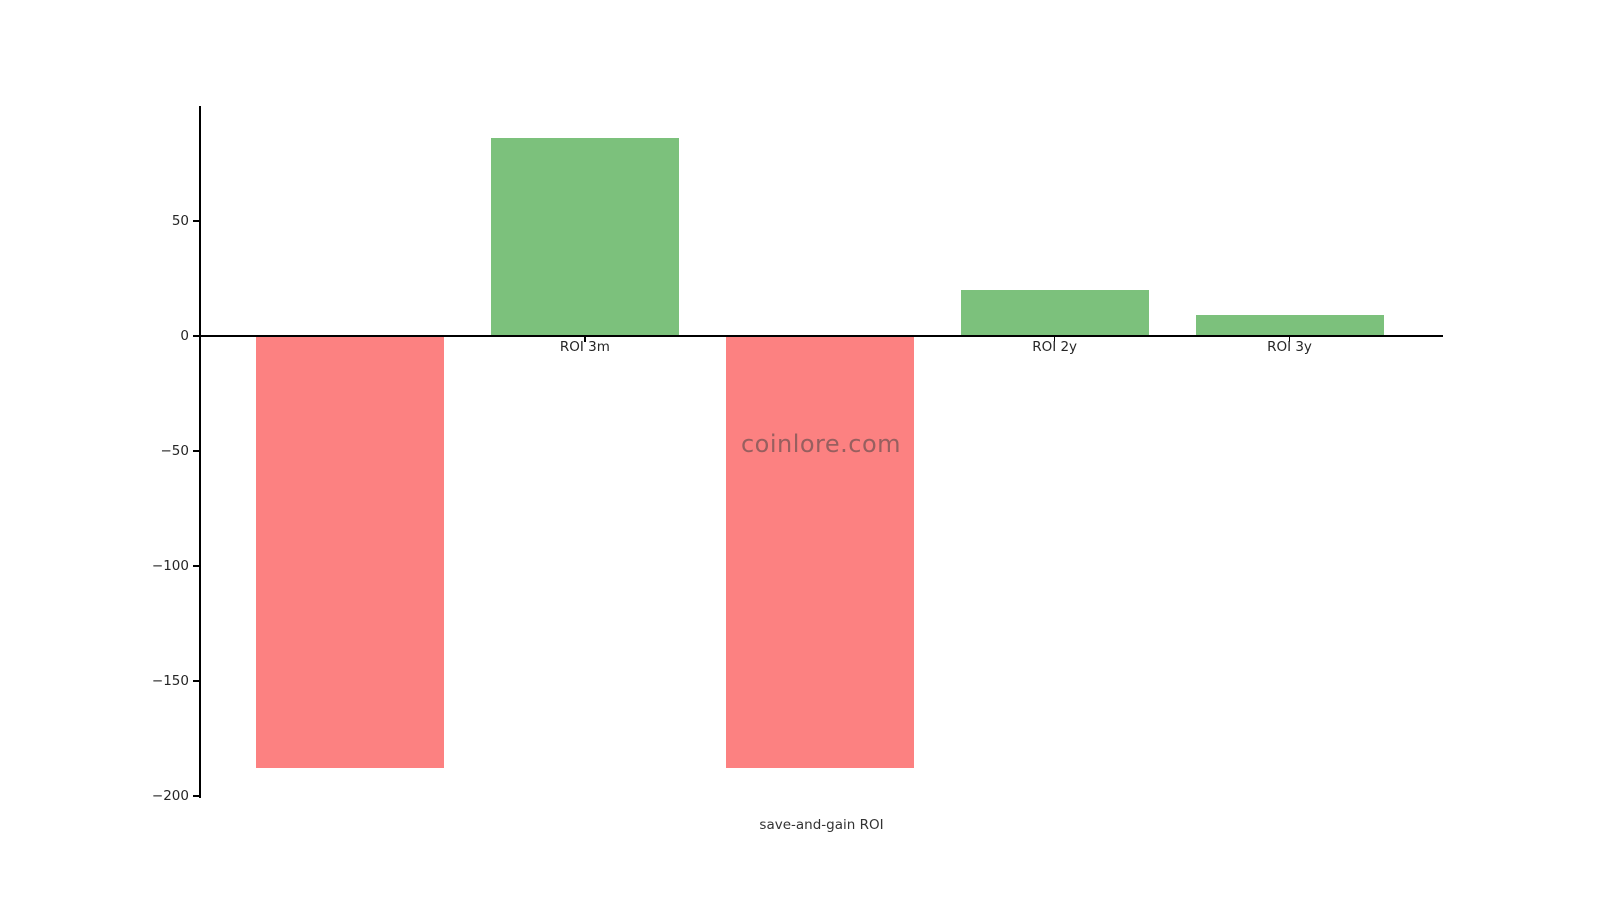 The image size is (1600, 900). Describe the element at coordinates (1055, 346) in the screenshot. I see `x-tick-label: ROI 2y` at that location.